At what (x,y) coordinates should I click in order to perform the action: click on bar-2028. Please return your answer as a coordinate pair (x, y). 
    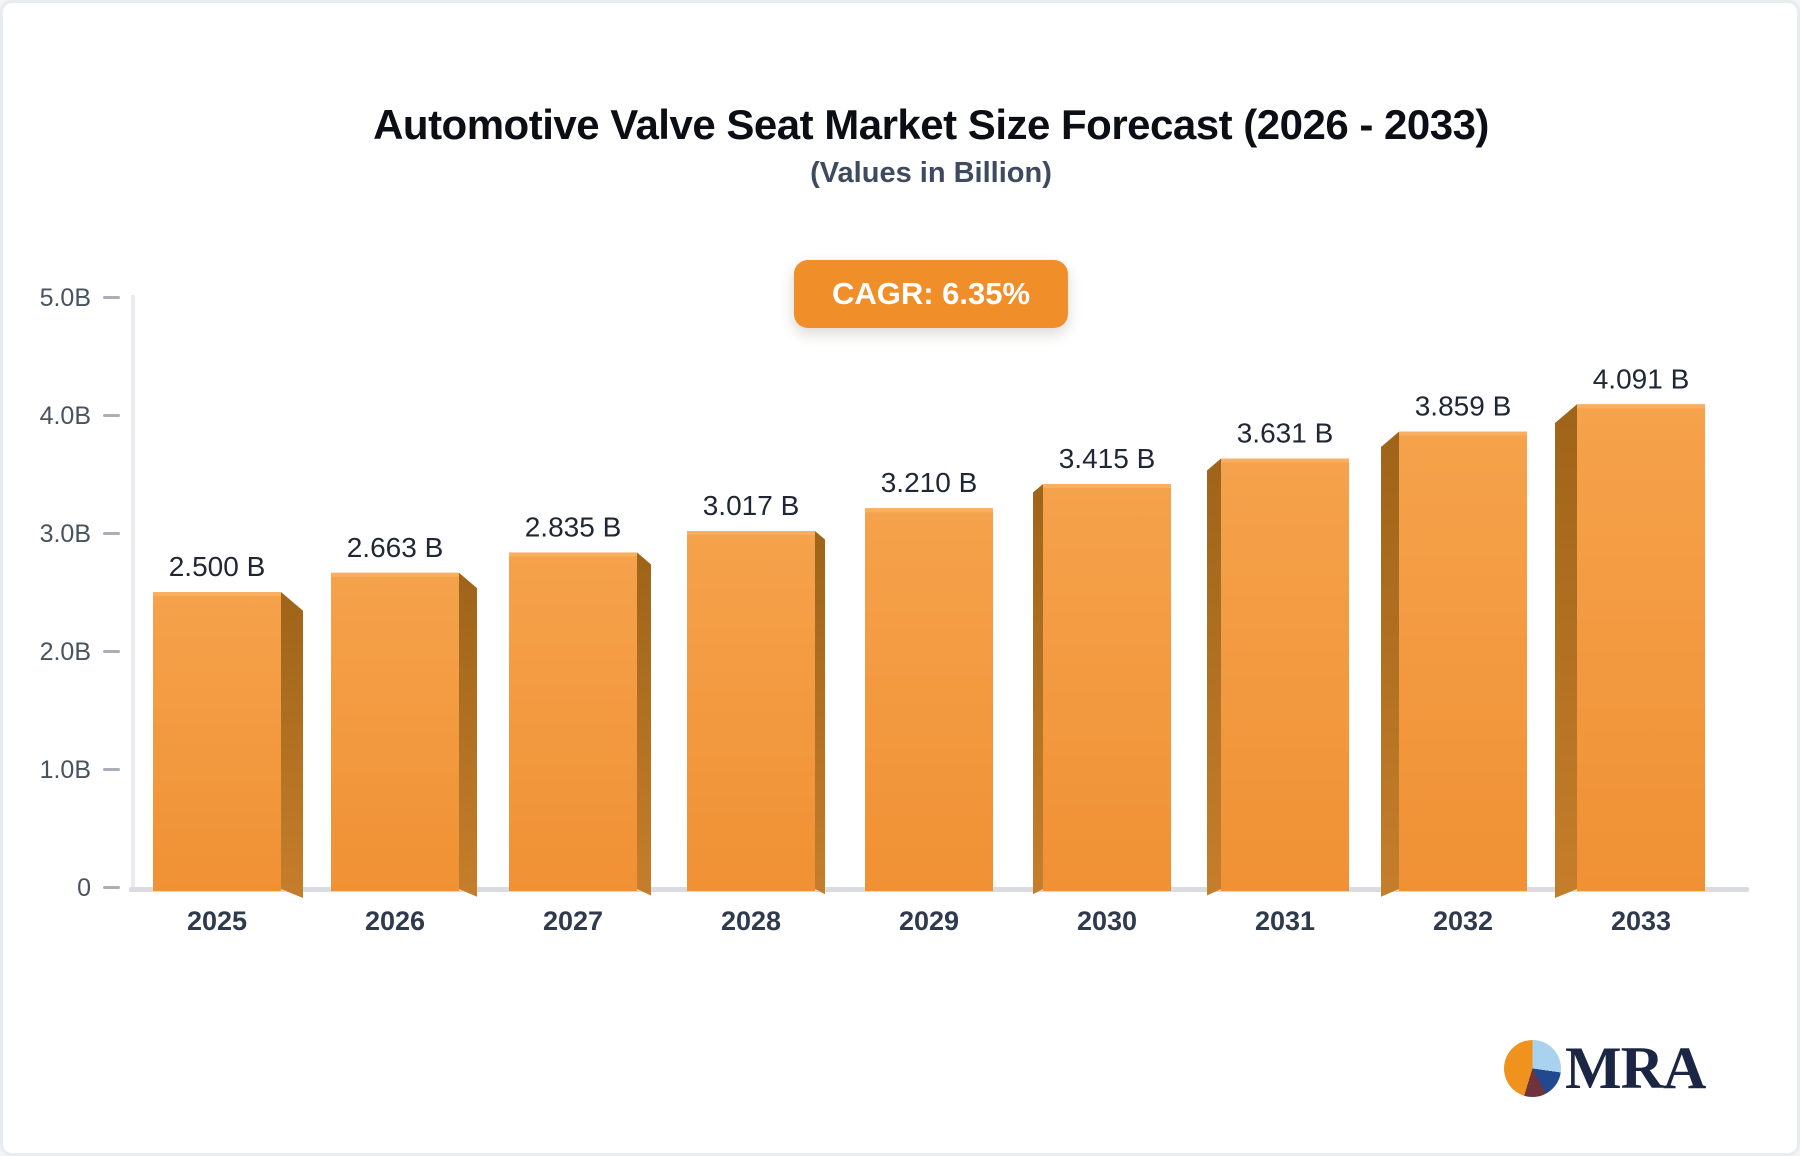
    Looking at the image, I should click on (751, 710).